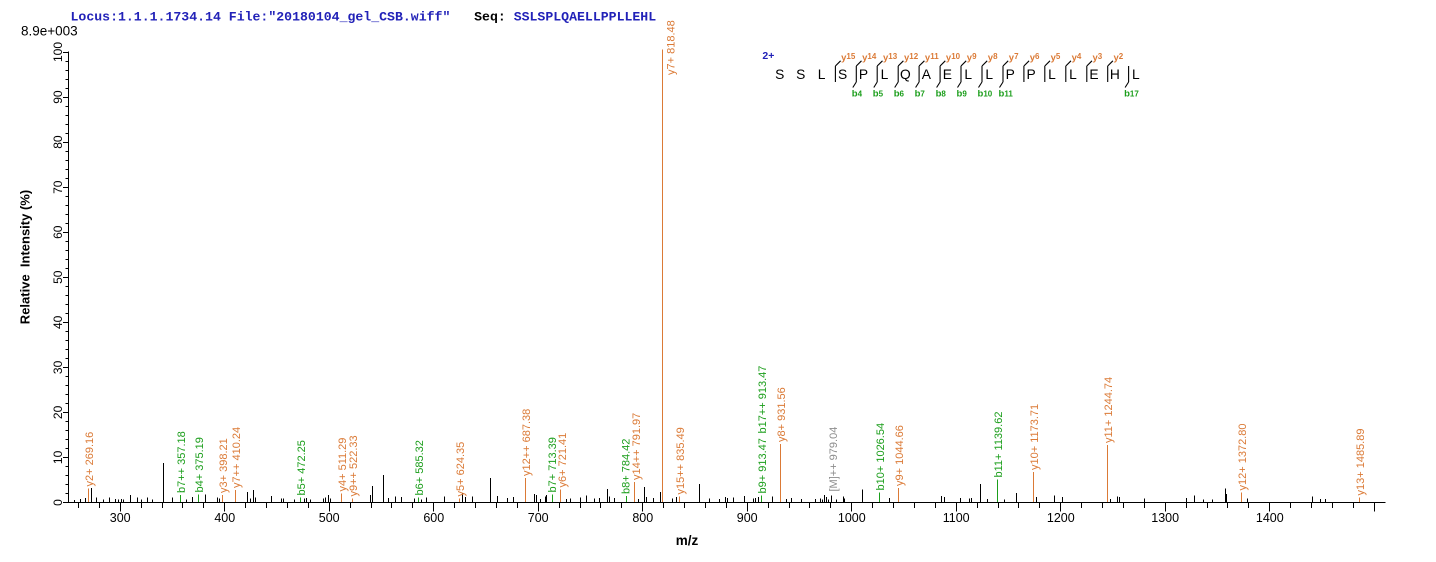  Describe the element at coordinates (1098, 58) in the screenshot. I see `svg-text: y3` at that location.